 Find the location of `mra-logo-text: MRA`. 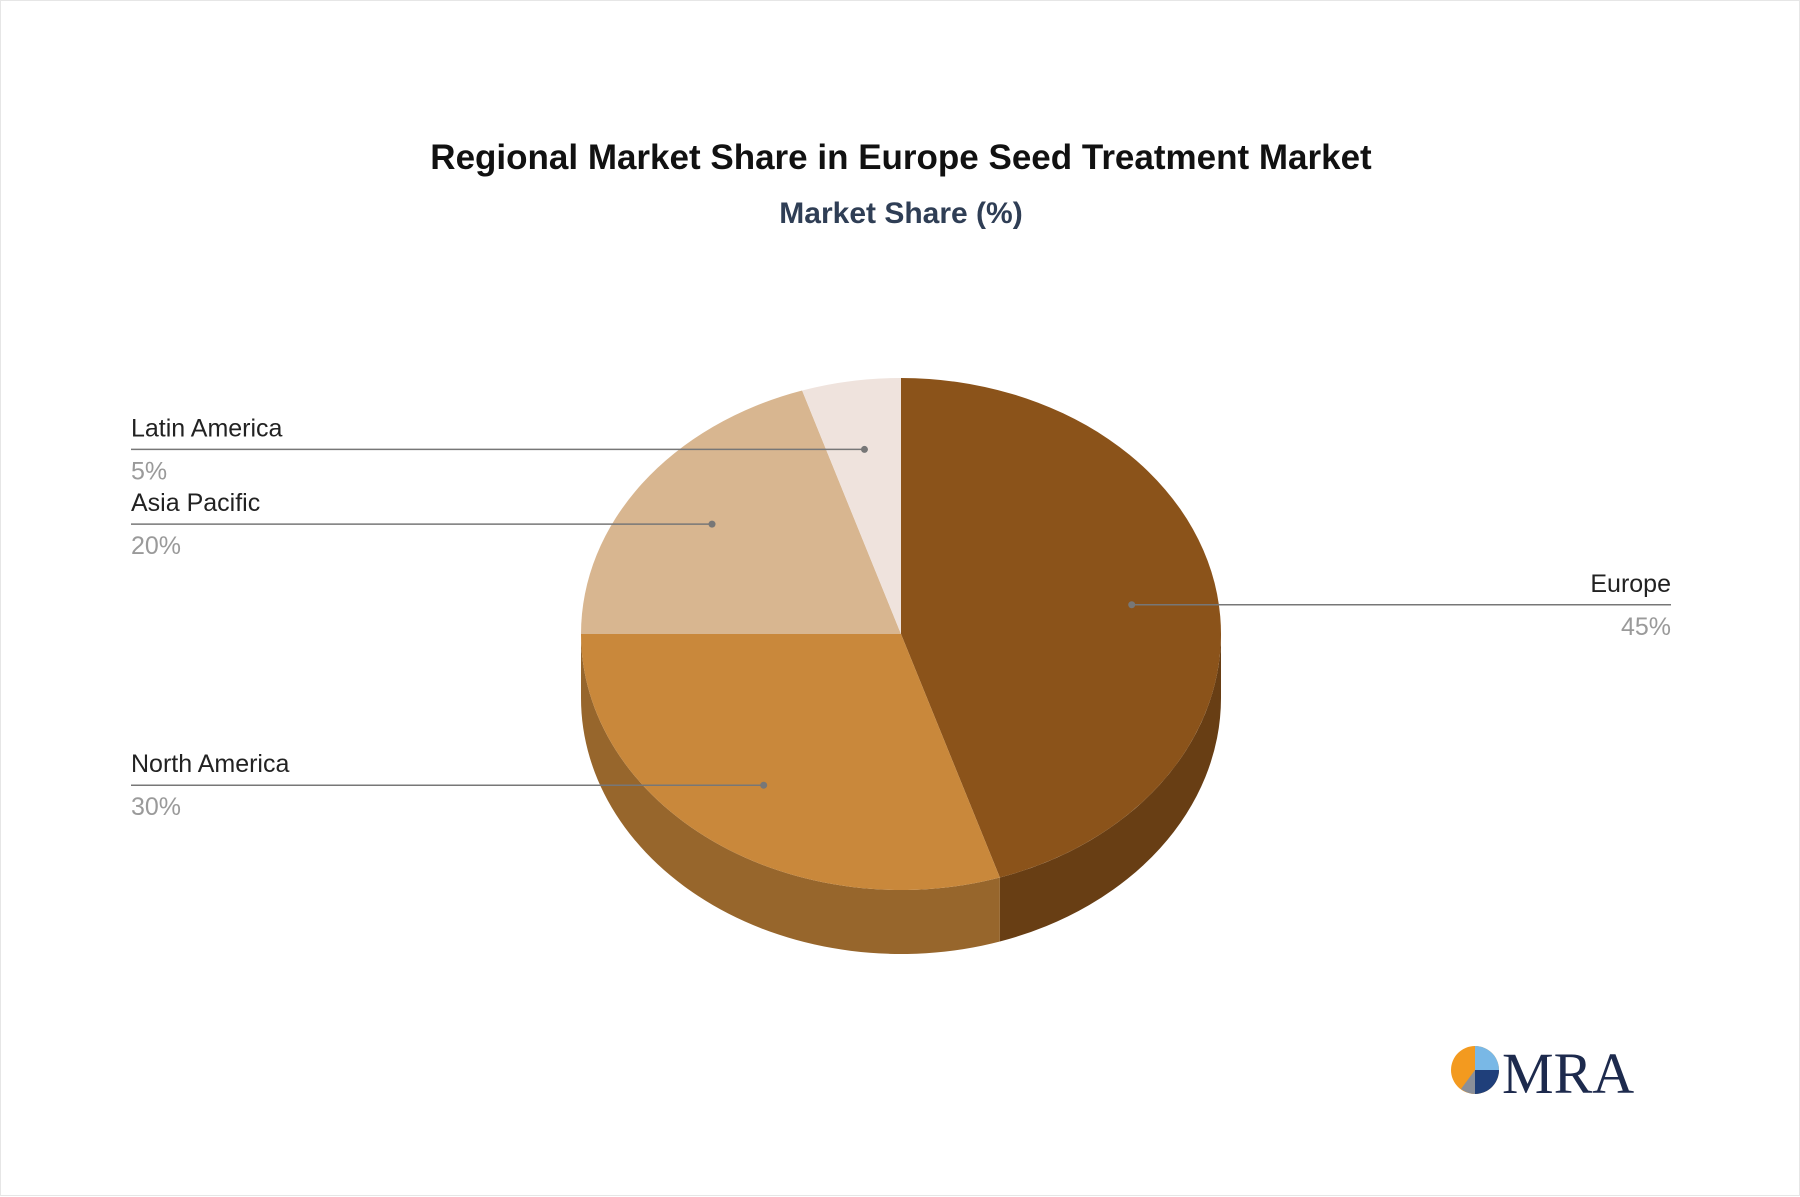

mra-logo-text: MRA is located at coordinates (1568, 1073).